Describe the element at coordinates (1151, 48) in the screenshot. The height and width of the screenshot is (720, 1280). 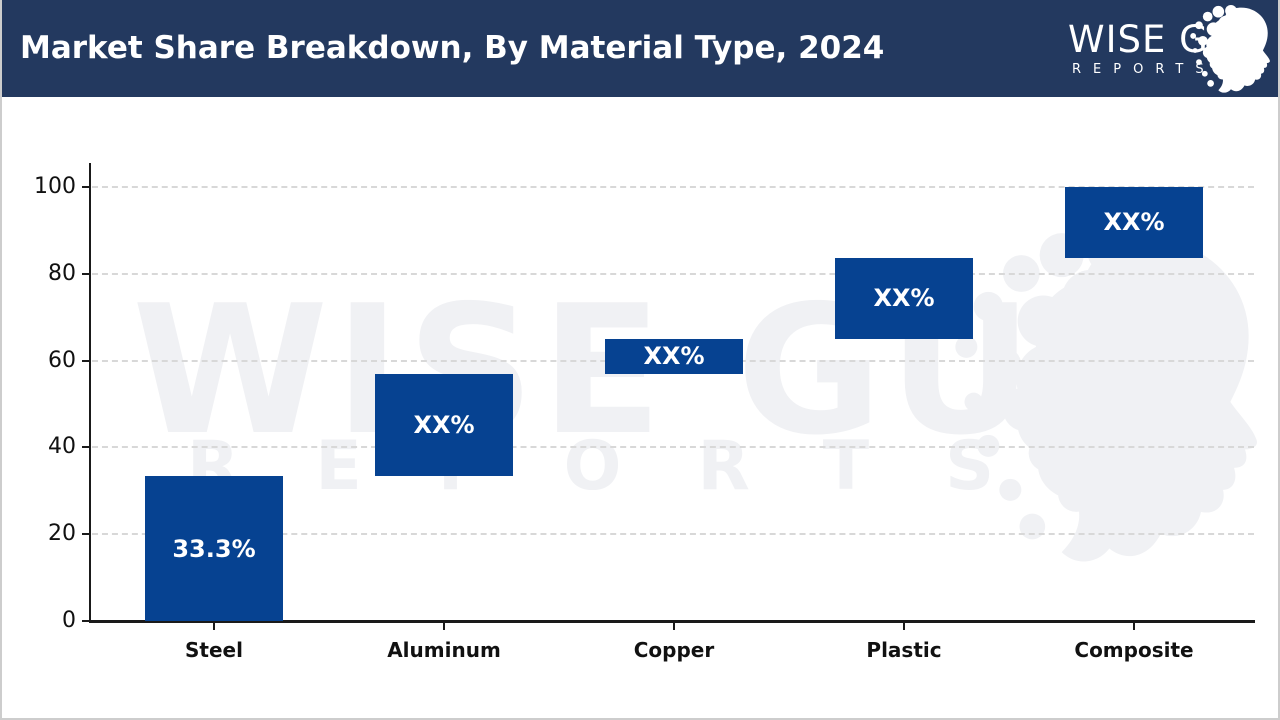
I see `wise-guy-logo: WISE GUY REPORTS` at that location.